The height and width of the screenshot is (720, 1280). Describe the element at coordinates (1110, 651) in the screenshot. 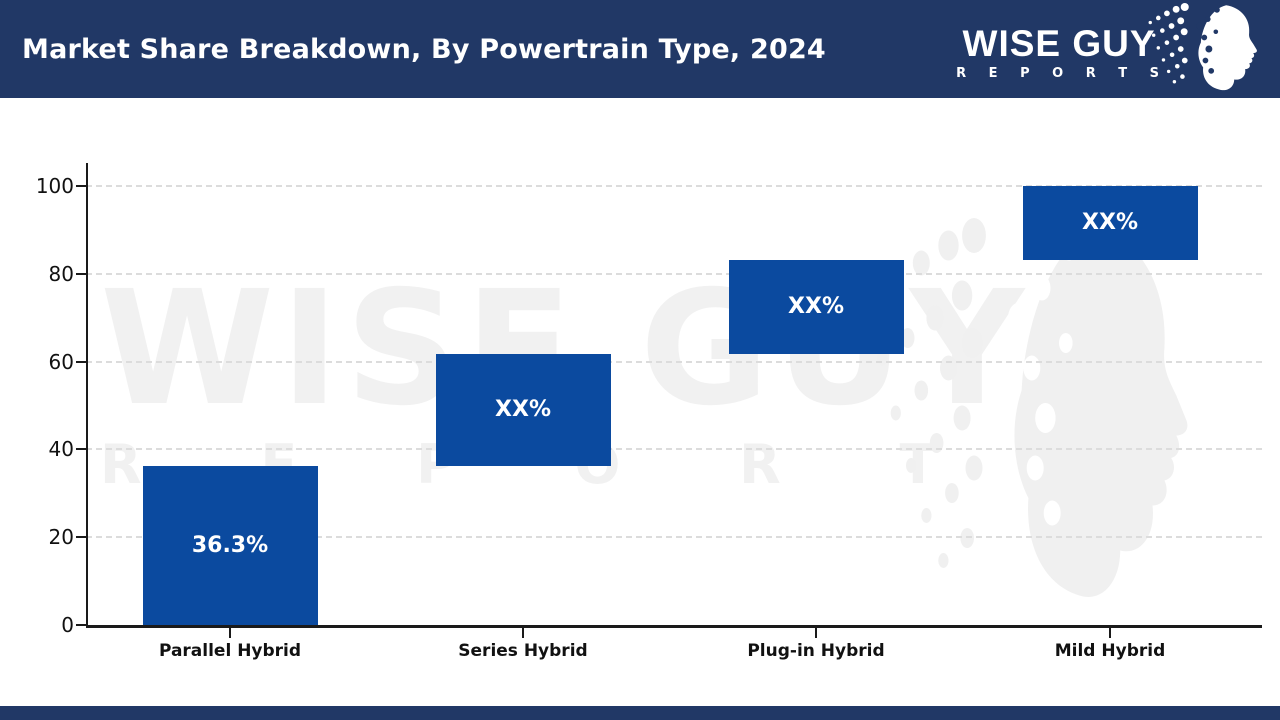

I see `x-axis-label: Mild Hybrid` at that location.